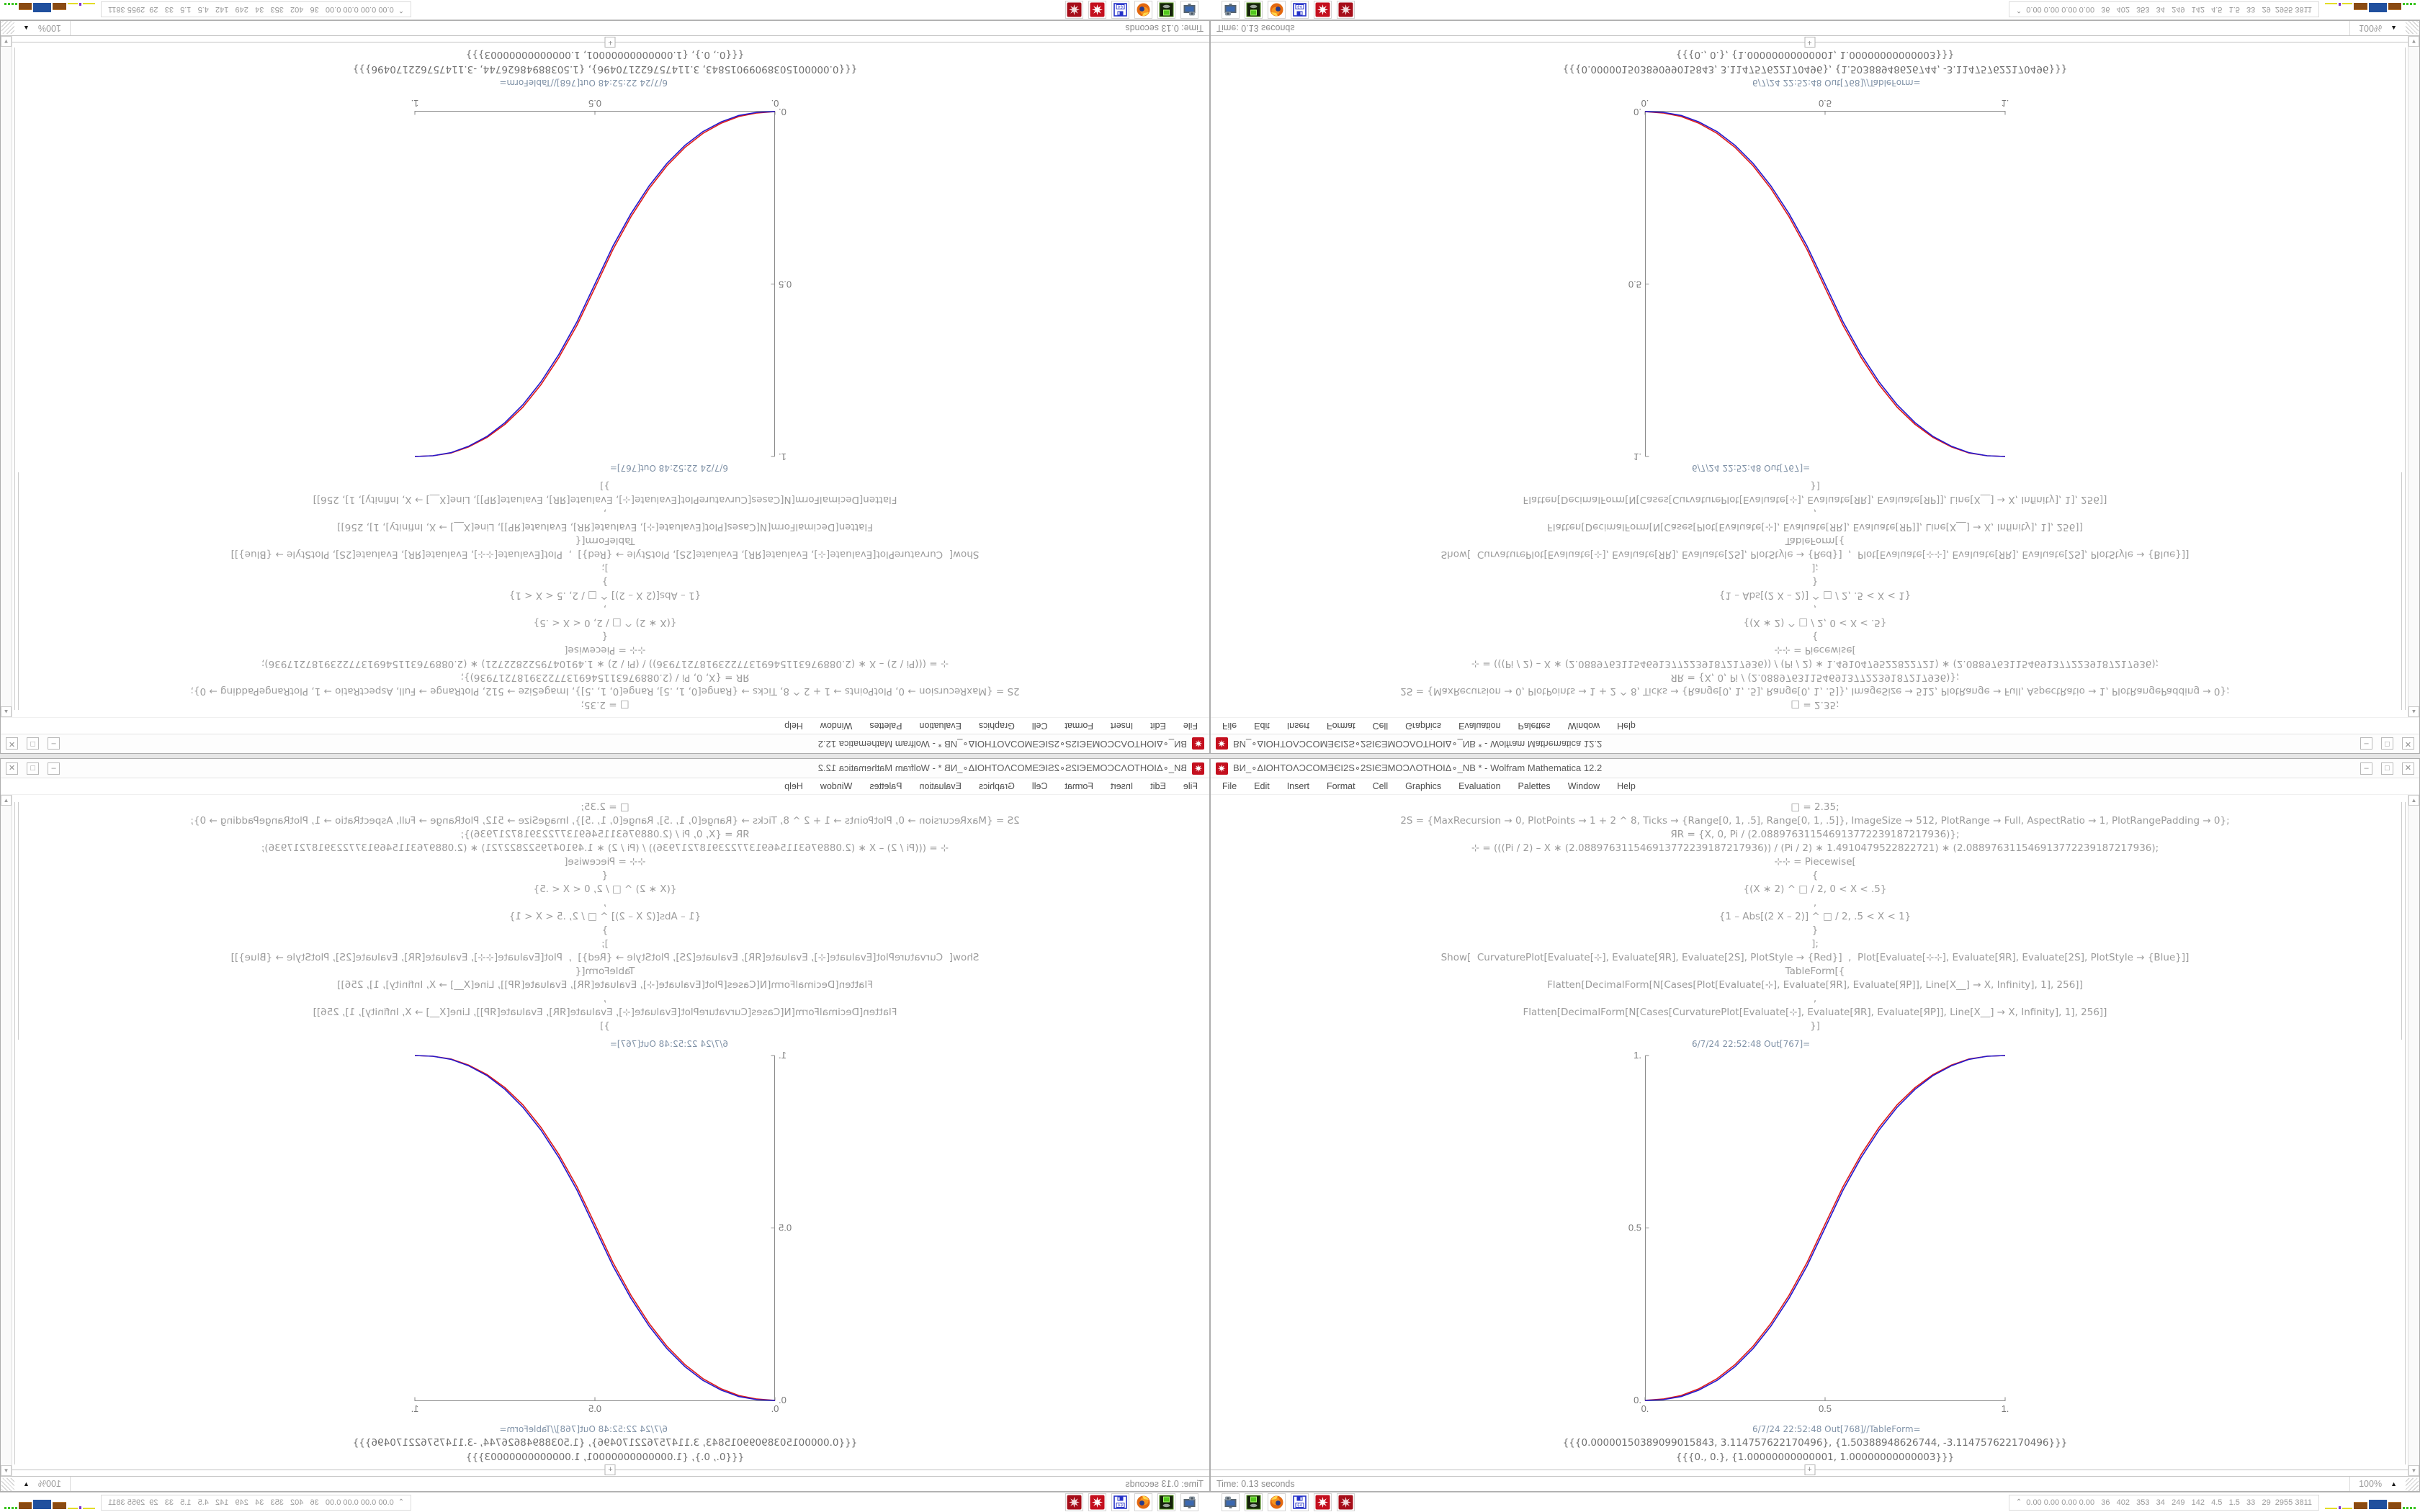 This screenshot has height=1512, width=2420. What do you see at coordinates (7, 1484) in the screenshot?
I see `resize-grip` at bounding box center [7, 1484].